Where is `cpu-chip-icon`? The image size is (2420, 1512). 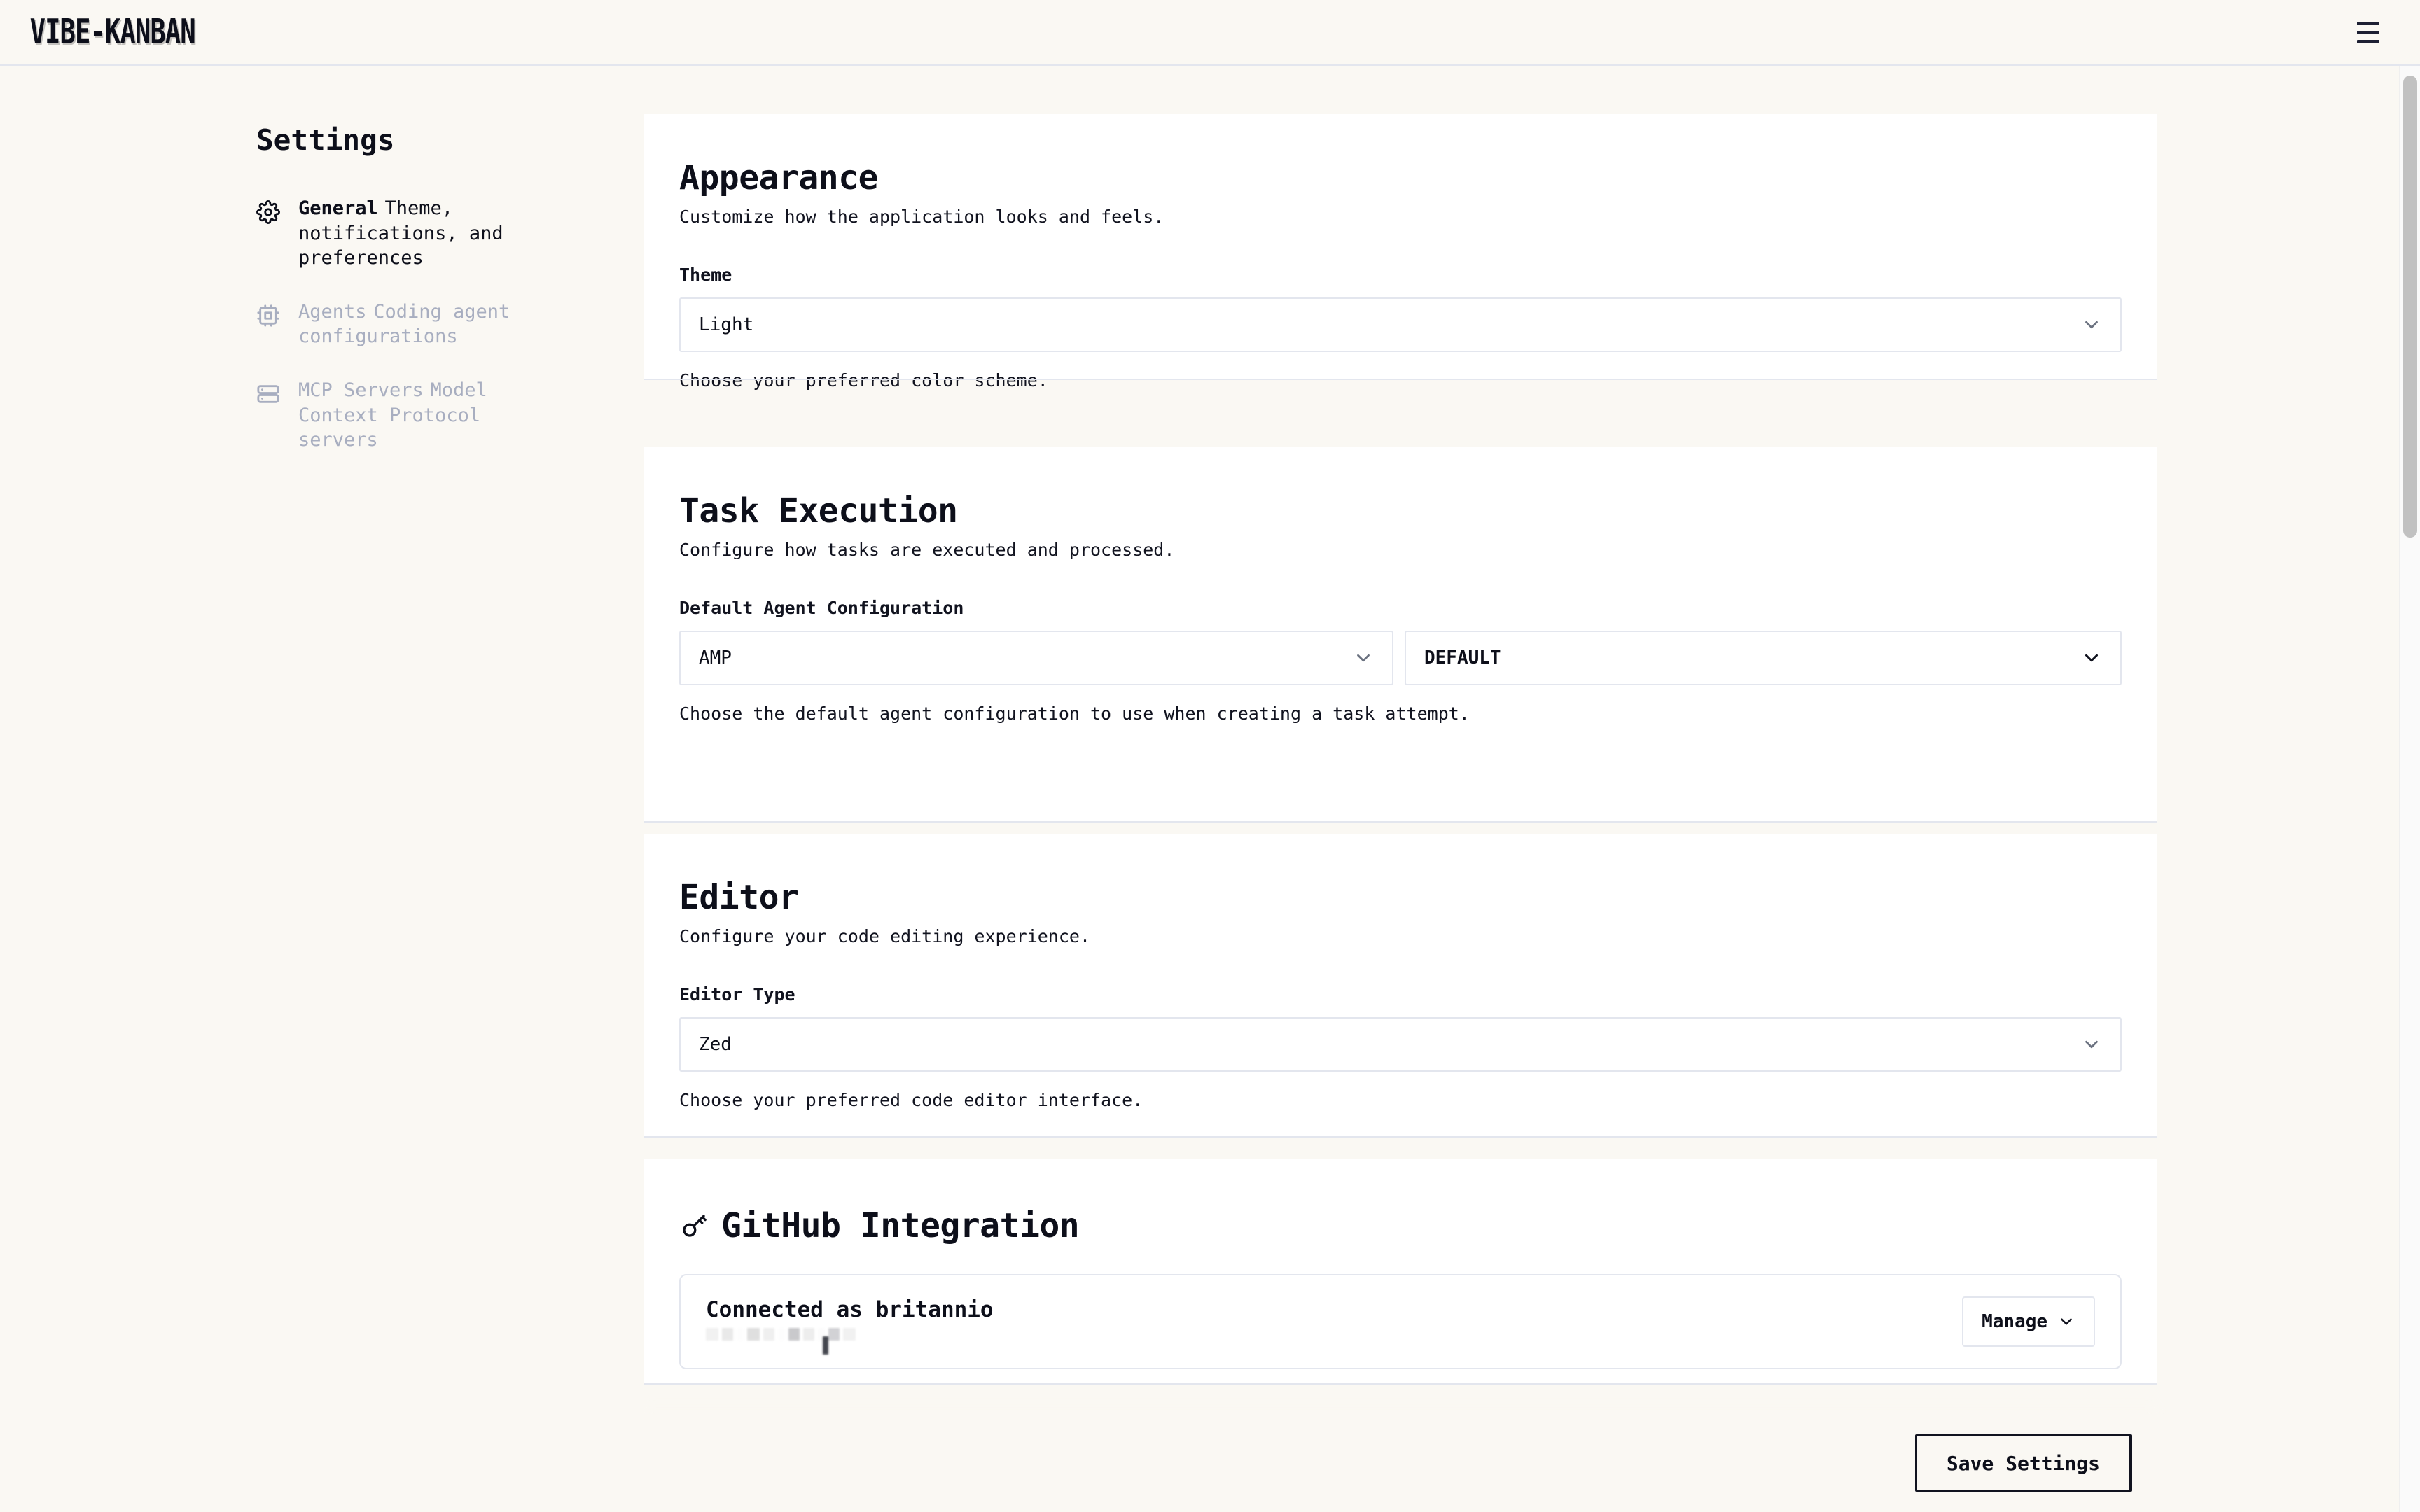
cpu-chip-icon is located at coordinates (268, 316).